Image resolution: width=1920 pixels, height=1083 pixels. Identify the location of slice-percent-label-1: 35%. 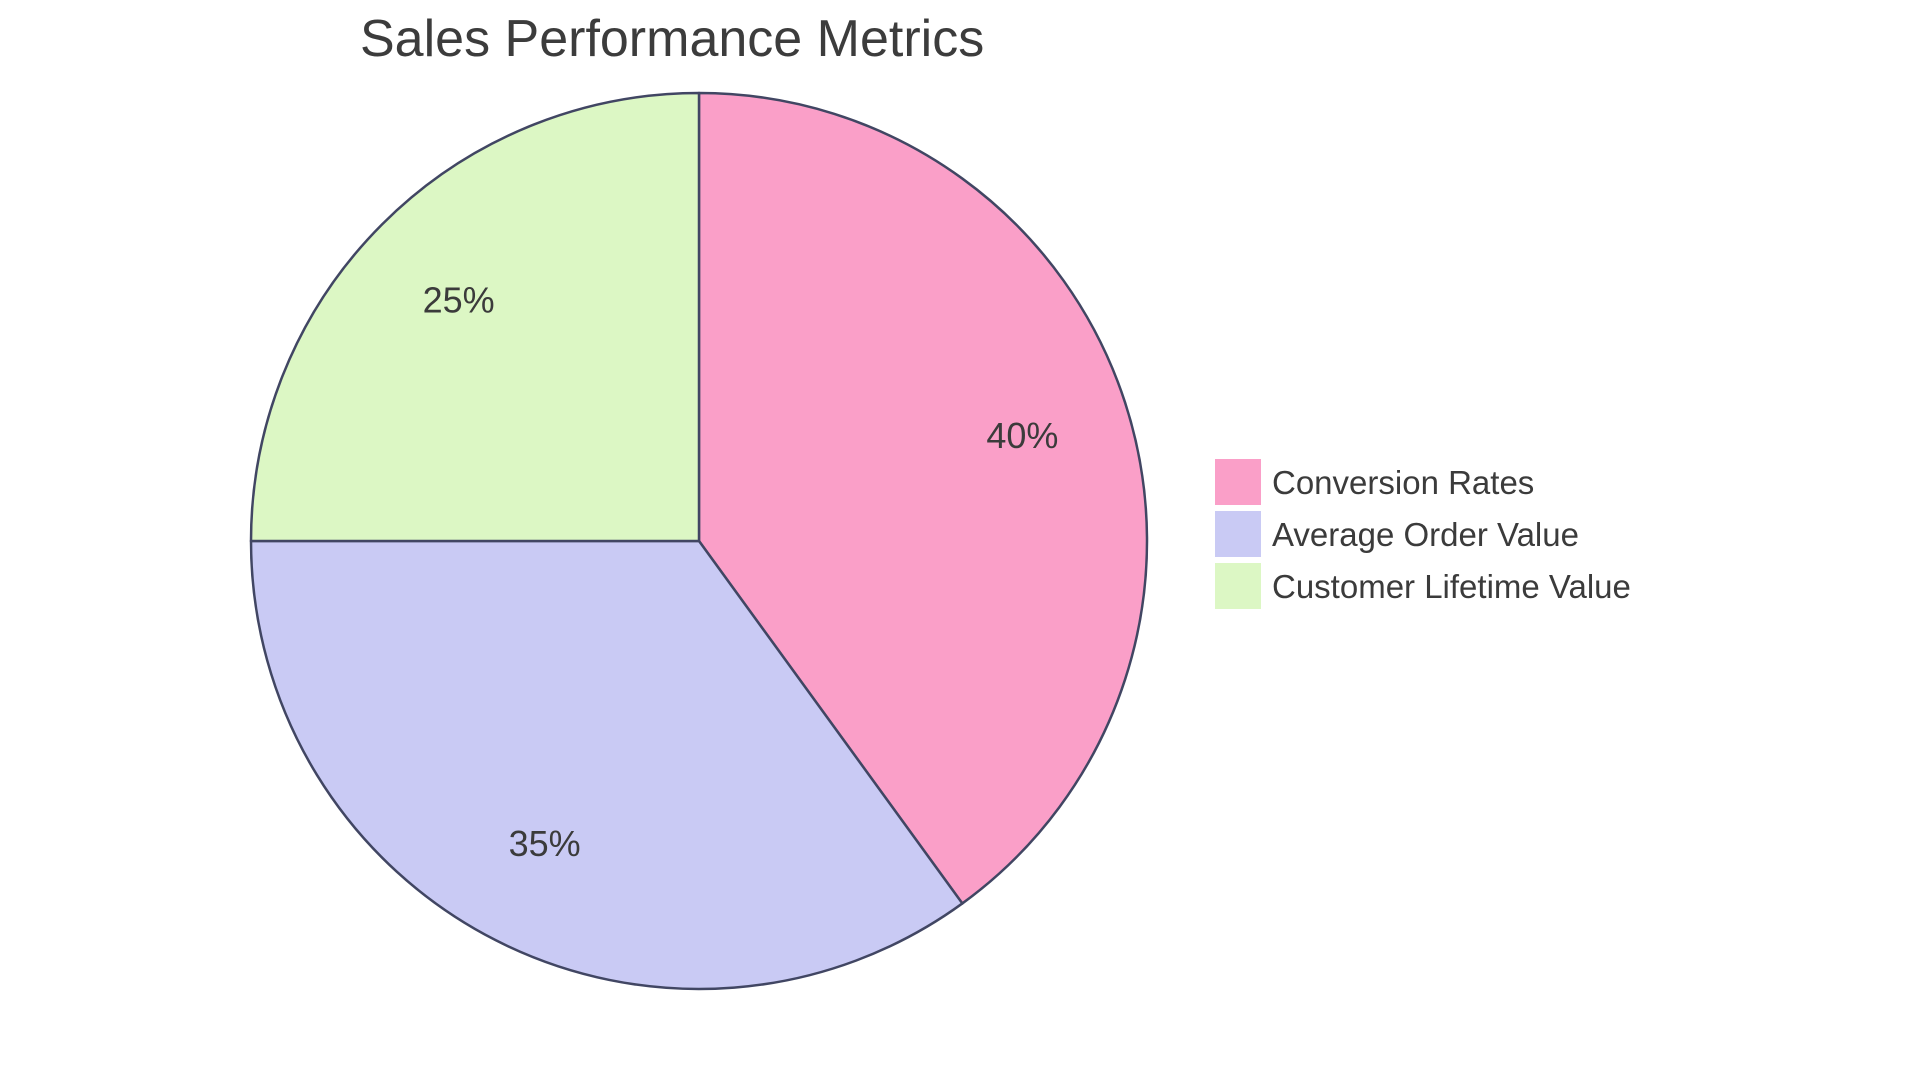
(545, 843).